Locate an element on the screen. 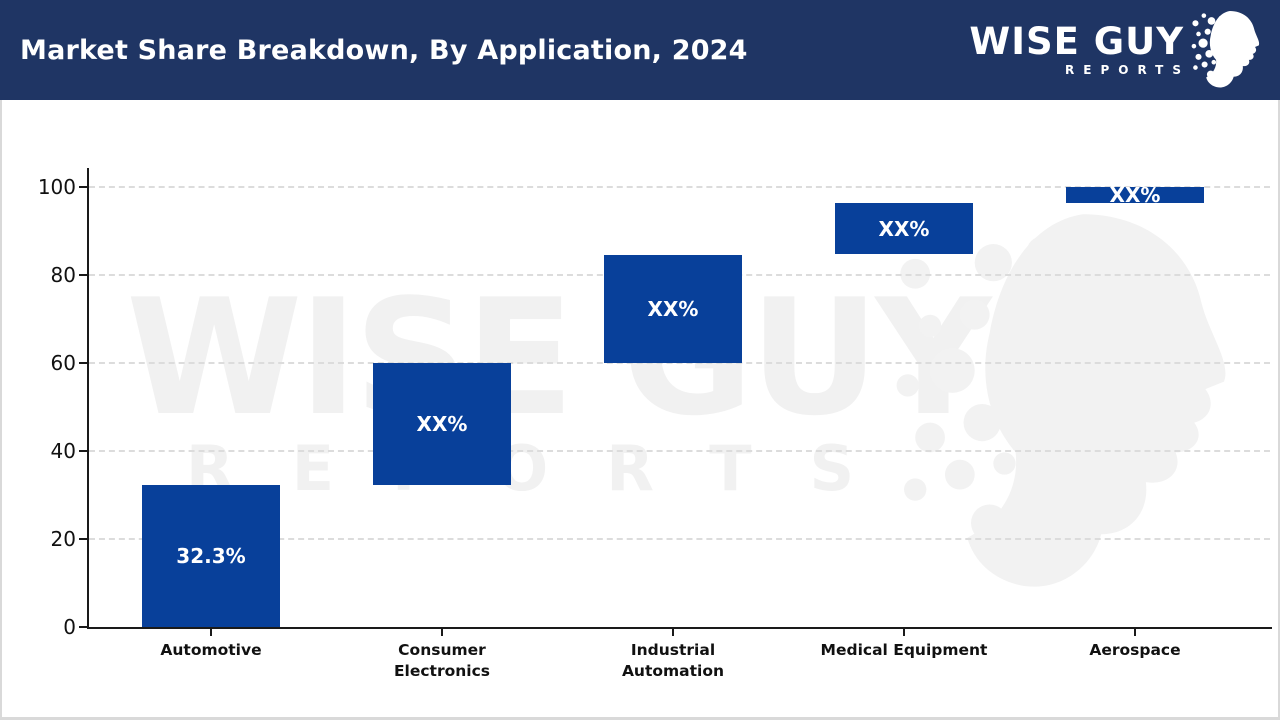 This screenshot has height=720, width=1280. brand-subtext: REPORTS is located at coordinates (1127, 70).